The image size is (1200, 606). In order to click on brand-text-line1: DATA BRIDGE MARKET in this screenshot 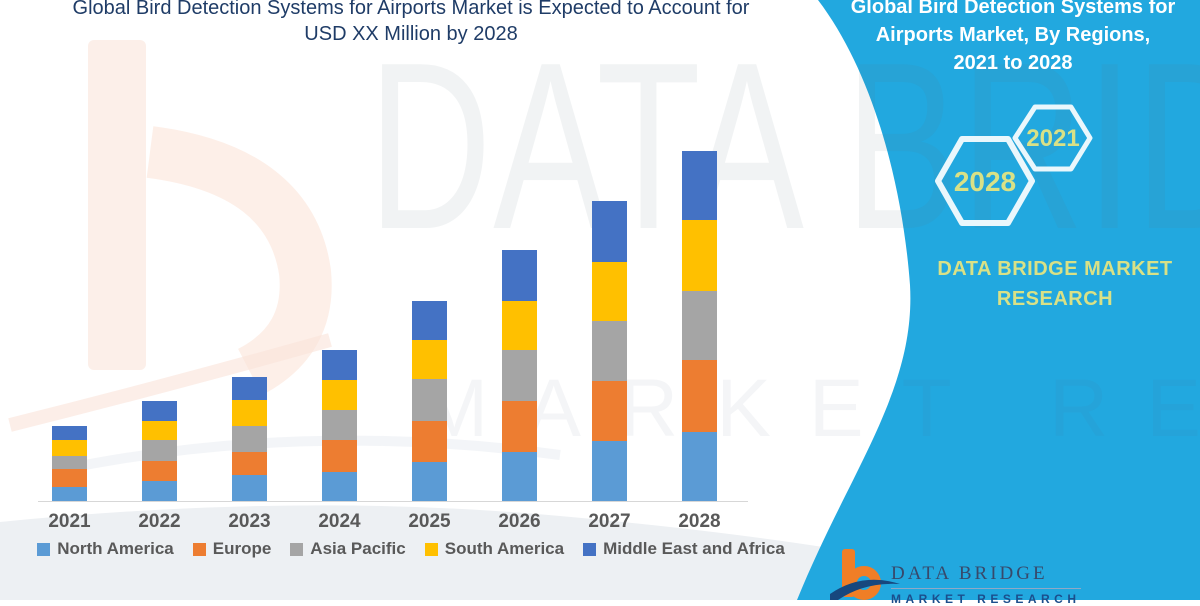, I will do `click(1055, 269)`.